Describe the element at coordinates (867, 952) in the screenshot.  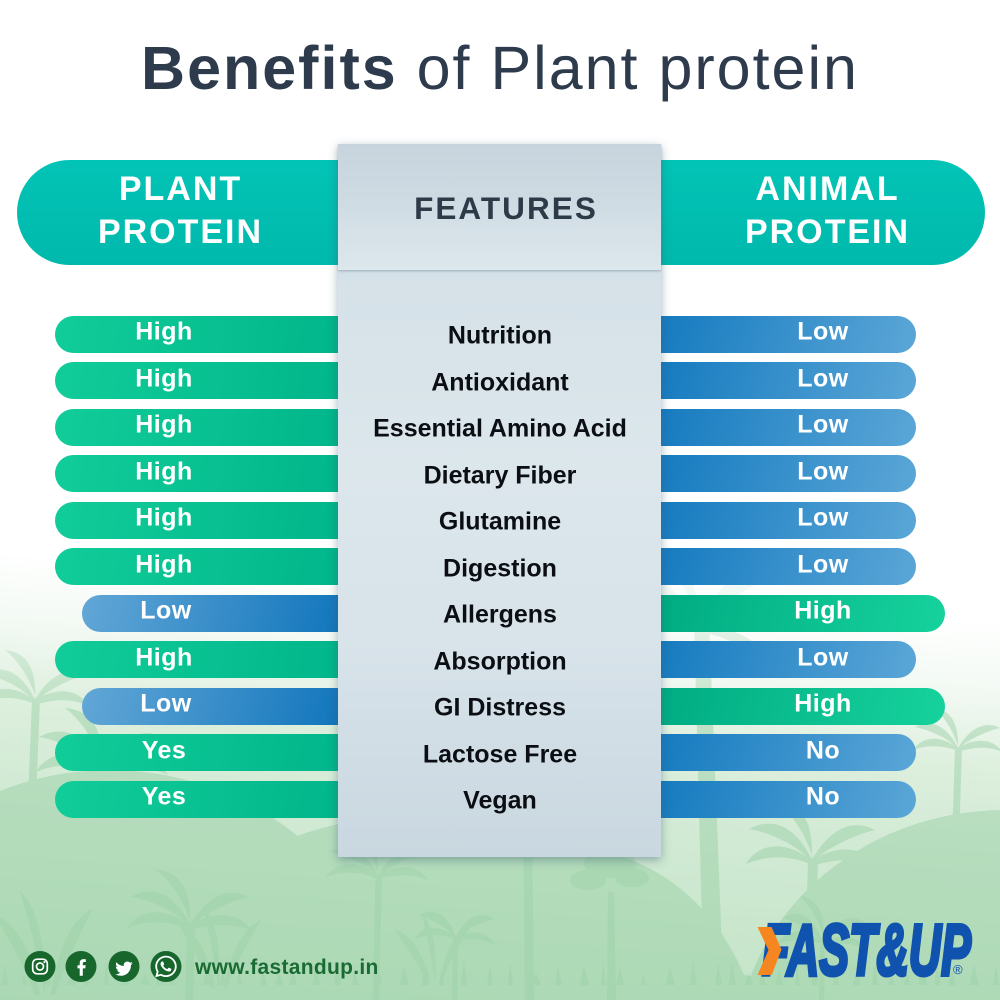
I see `svg-text: FAST&UP` at that location.